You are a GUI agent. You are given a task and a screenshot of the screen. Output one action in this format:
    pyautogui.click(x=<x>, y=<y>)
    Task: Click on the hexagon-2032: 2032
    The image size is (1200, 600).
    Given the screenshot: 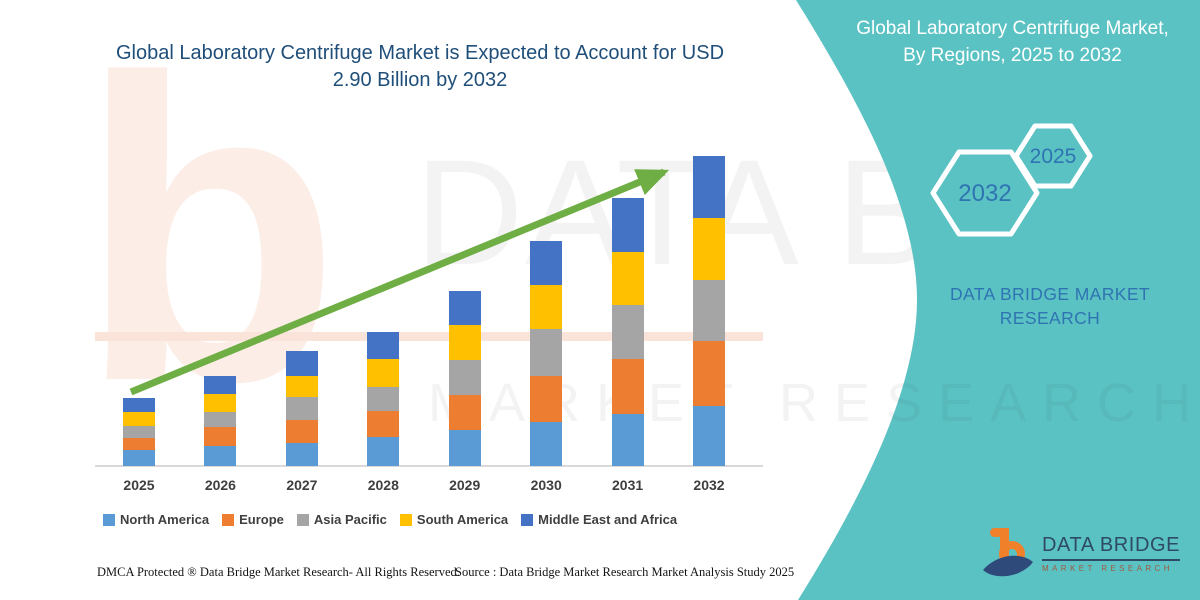 What is the action you would take?
    pyautogui.click(x=985, y=193)
    